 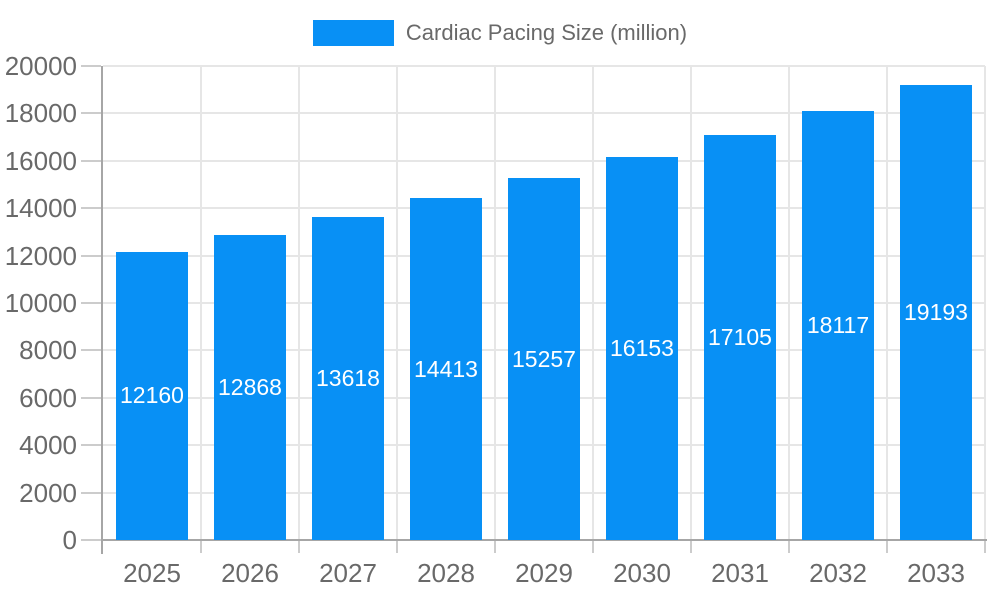 I want to click on y-axis-tick-label: 16000, so click(x=40, y=160).